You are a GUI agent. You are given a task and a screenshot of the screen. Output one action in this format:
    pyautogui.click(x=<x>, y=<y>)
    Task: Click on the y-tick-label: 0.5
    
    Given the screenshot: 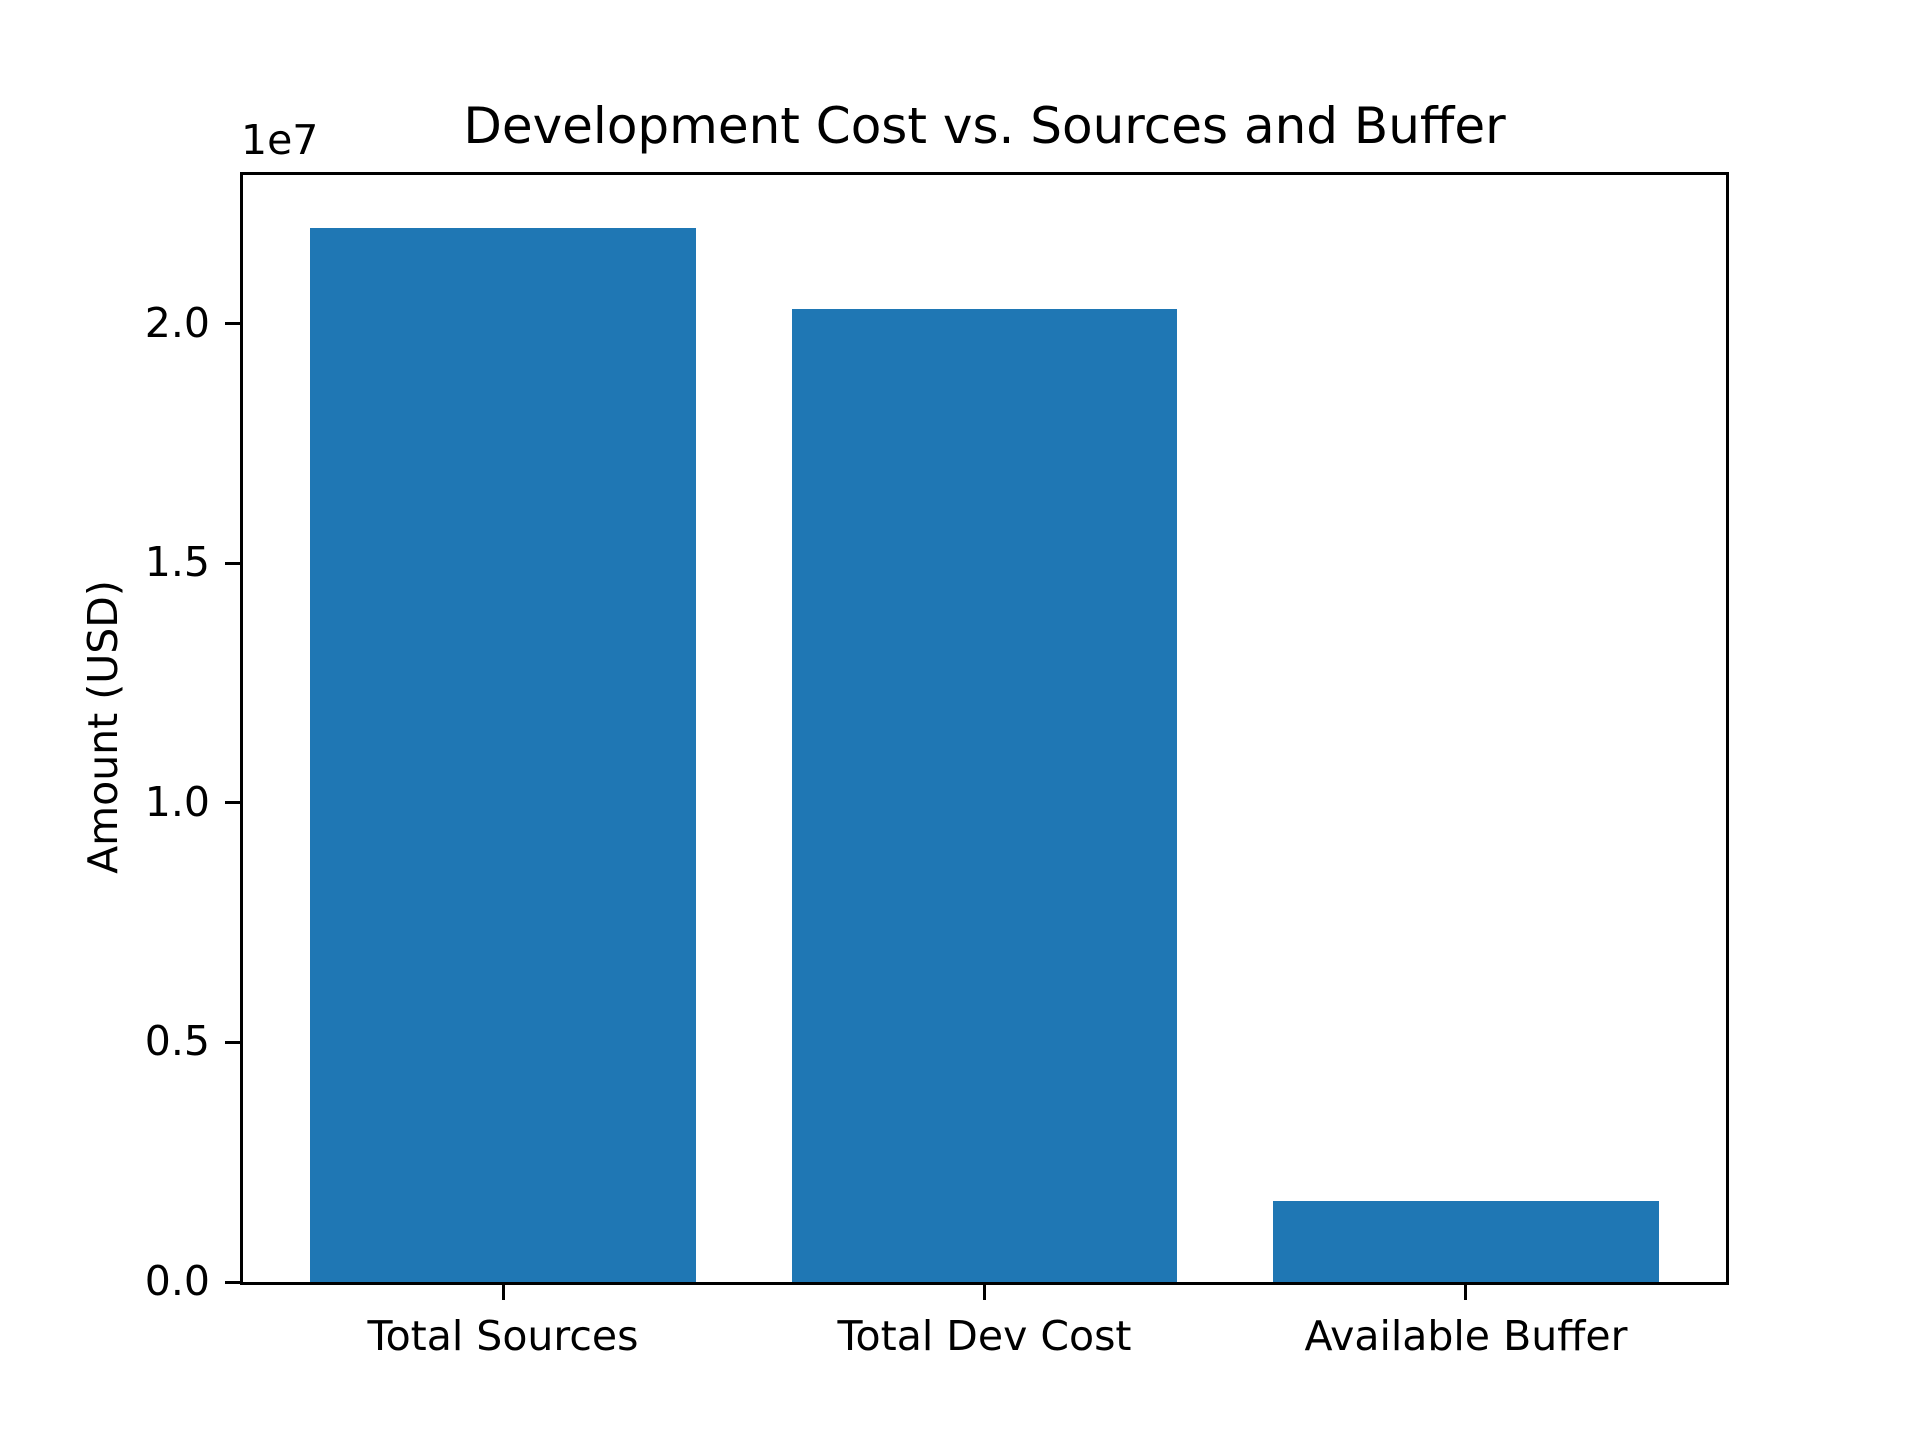 What is the action you would take?
    pyautogui.click(x=177, y=1041)
    